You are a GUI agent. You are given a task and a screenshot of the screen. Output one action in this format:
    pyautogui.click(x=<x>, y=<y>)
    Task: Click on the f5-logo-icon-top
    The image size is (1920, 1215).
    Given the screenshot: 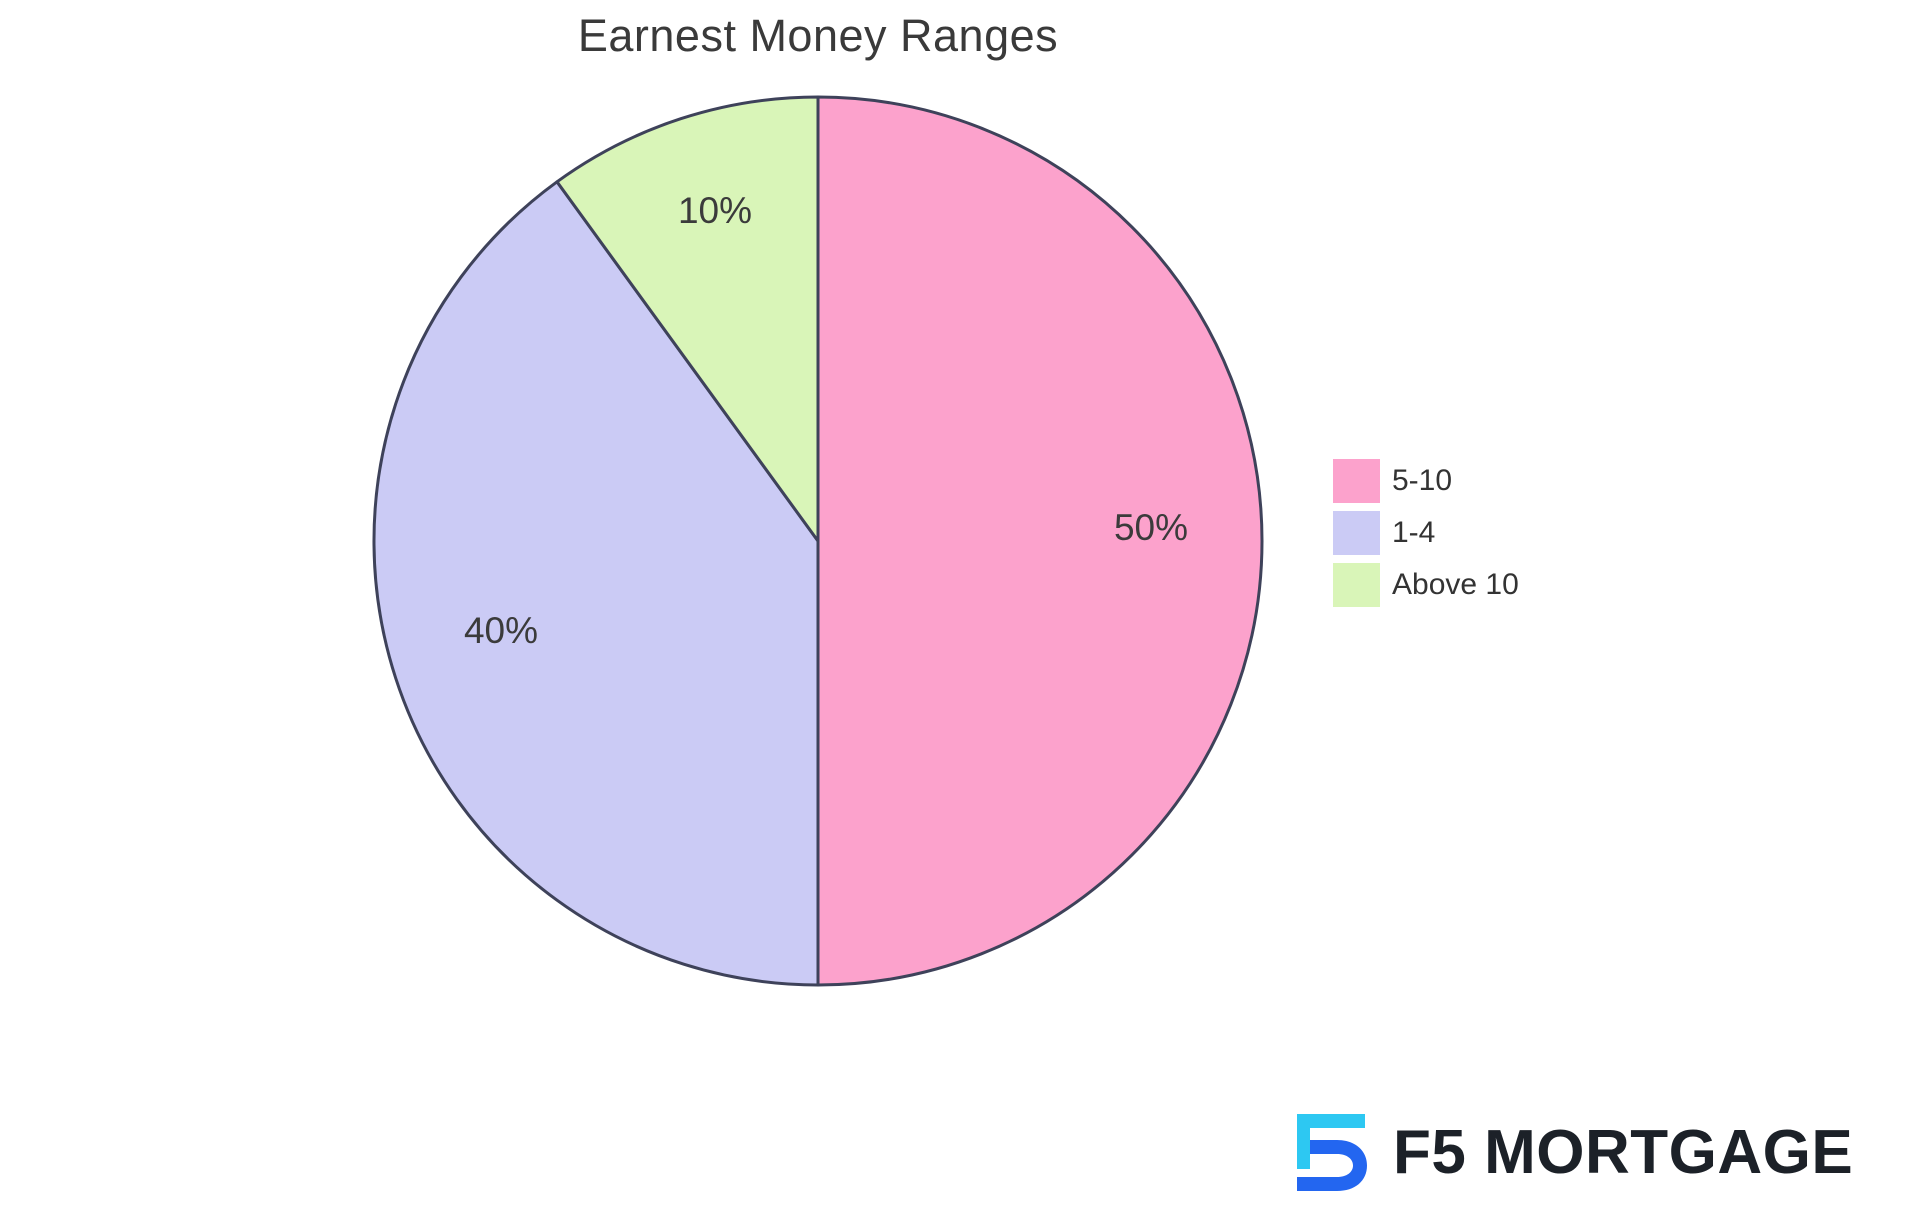 What is the action you would take?
    pyautogui.click(x=1331, y=1141)
    